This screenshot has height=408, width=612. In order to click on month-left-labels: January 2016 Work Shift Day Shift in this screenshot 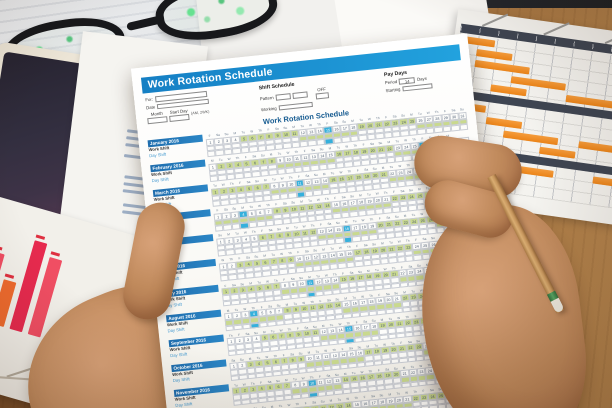, I will do `click(177, 148)`.